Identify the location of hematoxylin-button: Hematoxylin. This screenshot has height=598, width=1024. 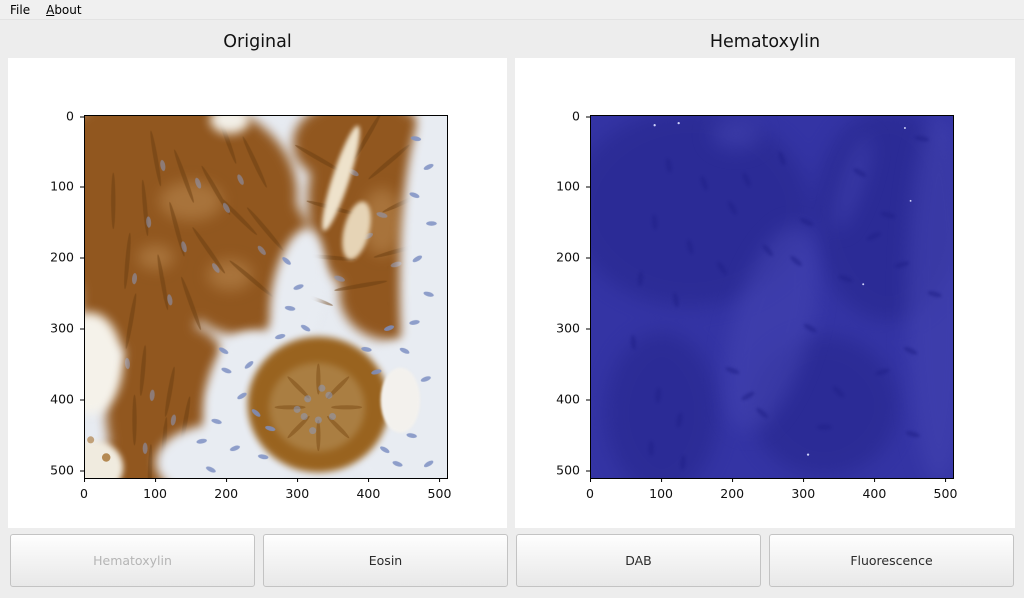
(132, 560).